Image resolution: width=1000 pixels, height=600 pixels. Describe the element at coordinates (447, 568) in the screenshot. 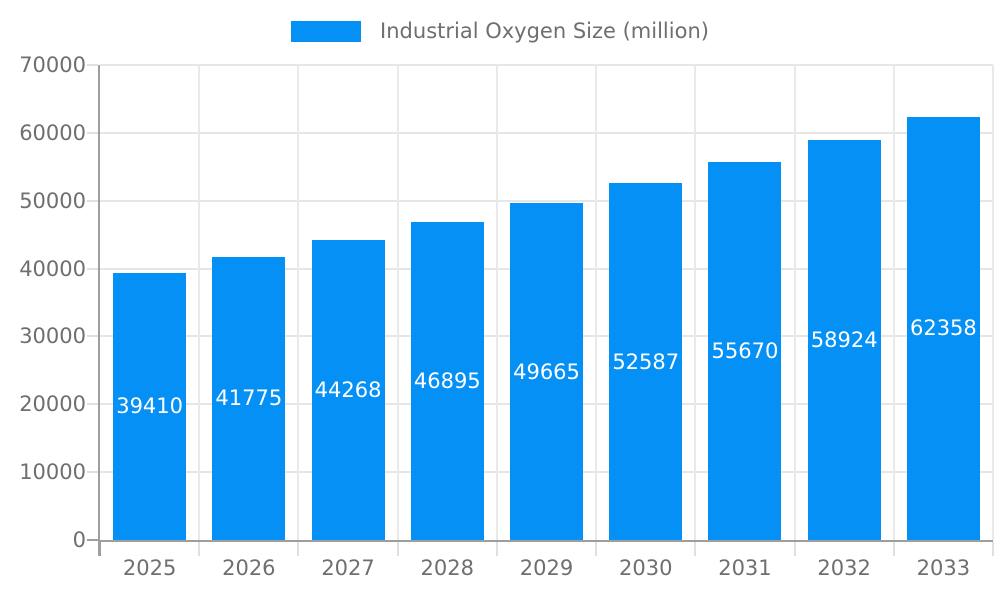

I see `x-tick-label: 2028` at that location.